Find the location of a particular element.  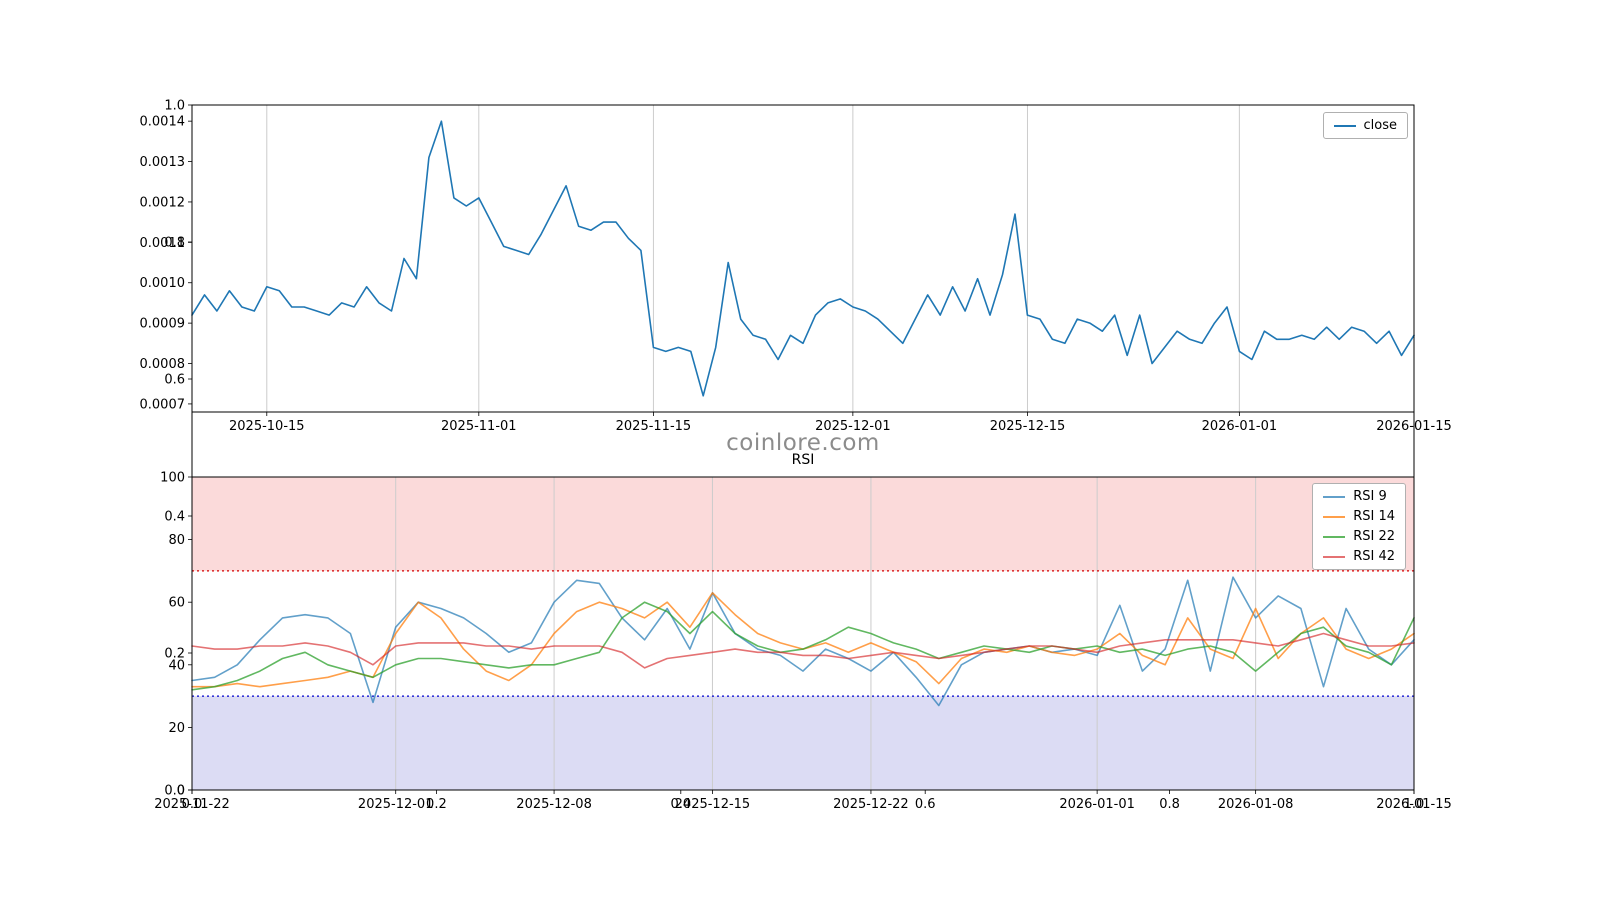

x-tick-label: 2025-12-22 is located at coordinates (871, 804).